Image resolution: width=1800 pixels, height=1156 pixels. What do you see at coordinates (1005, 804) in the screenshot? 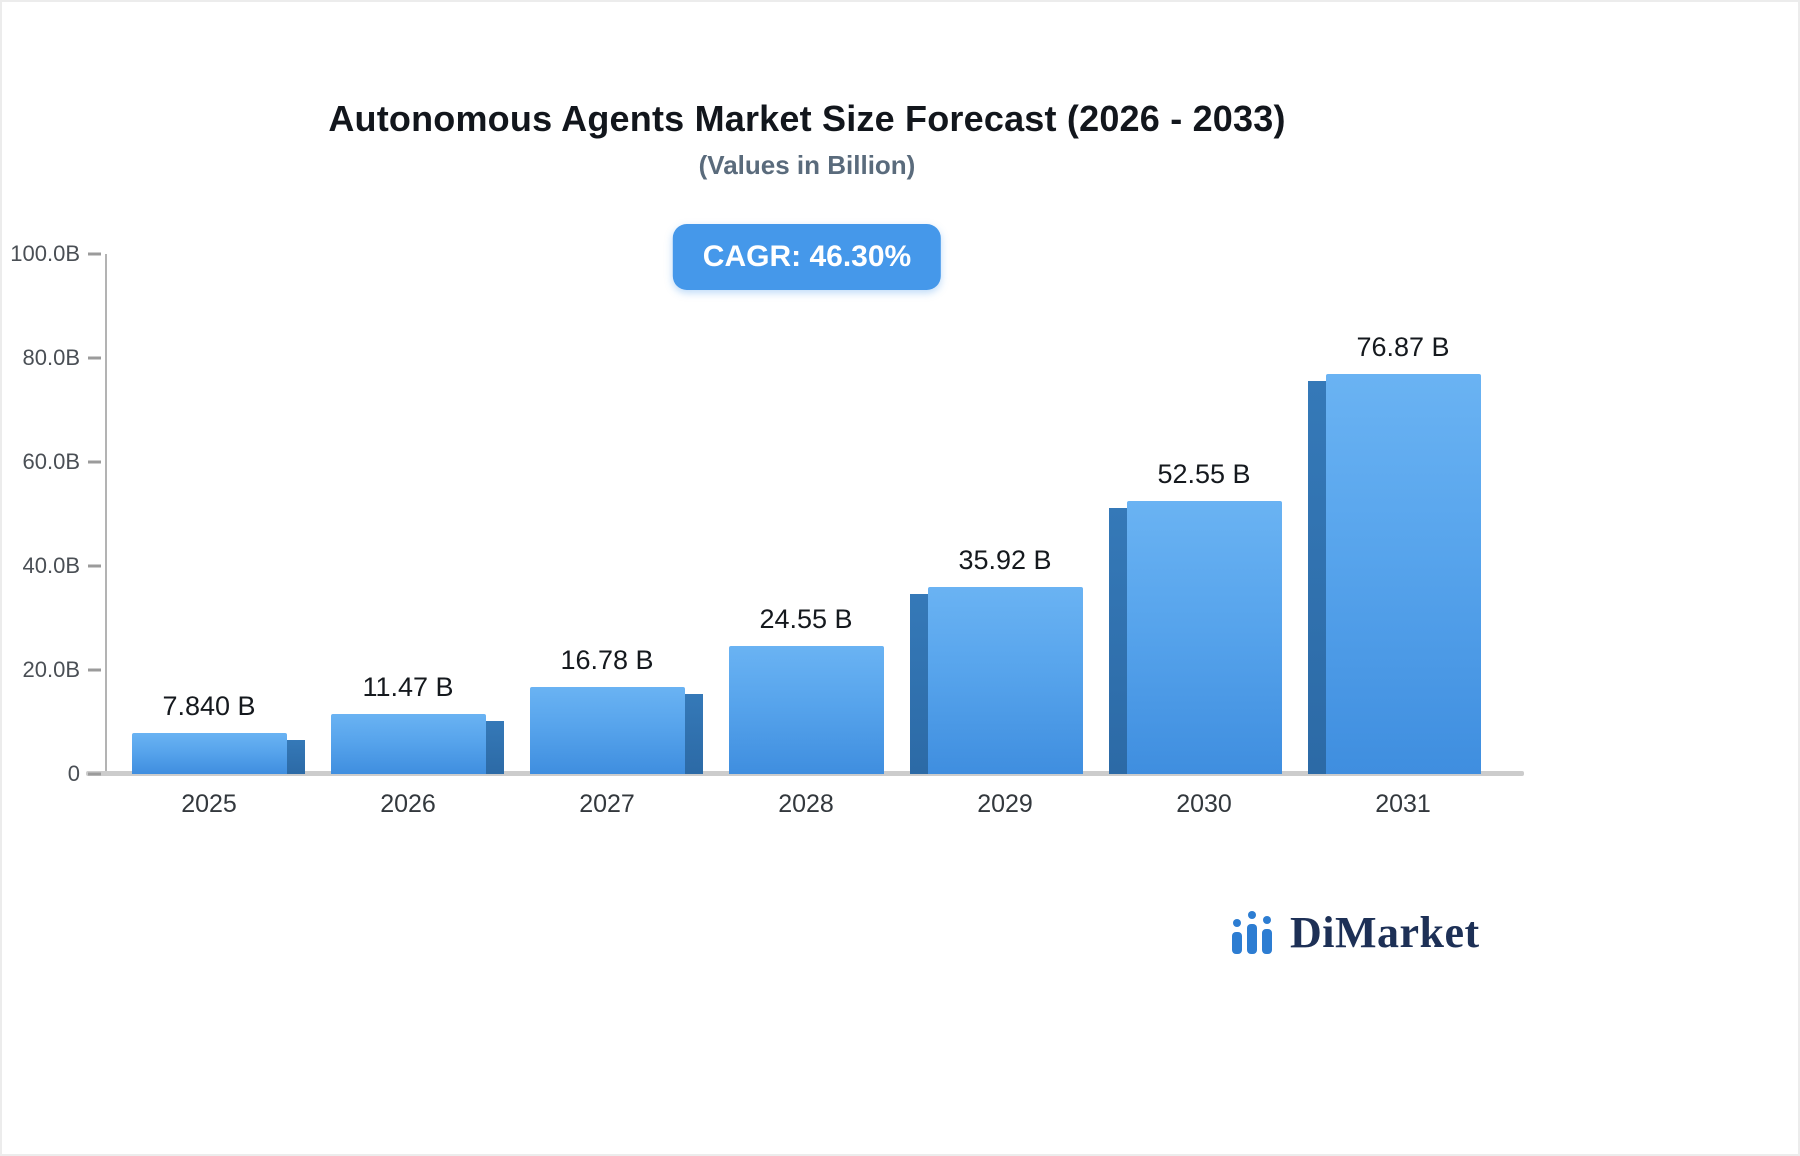
I see `x-axis-label-2029: 2029` at bounding box center [1005, 804].